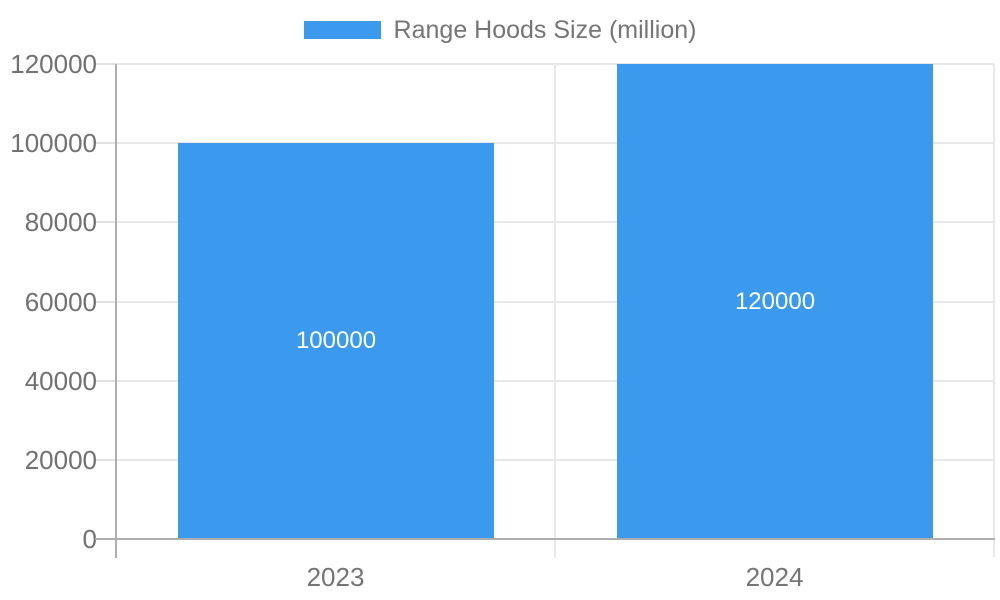 The height and width of the screenshot is (600, 1000). I want to click on y-axis-tick-label: 0, so click(89, 539).